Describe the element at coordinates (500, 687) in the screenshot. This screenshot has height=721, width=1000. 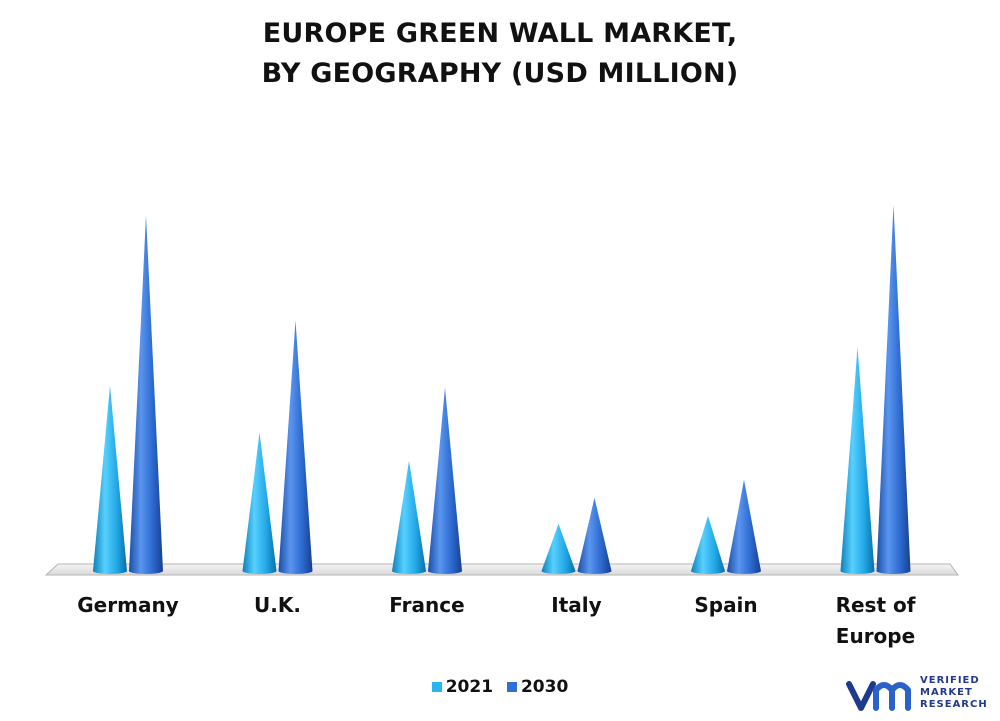
I see `legend: 2021 2030` at that location.